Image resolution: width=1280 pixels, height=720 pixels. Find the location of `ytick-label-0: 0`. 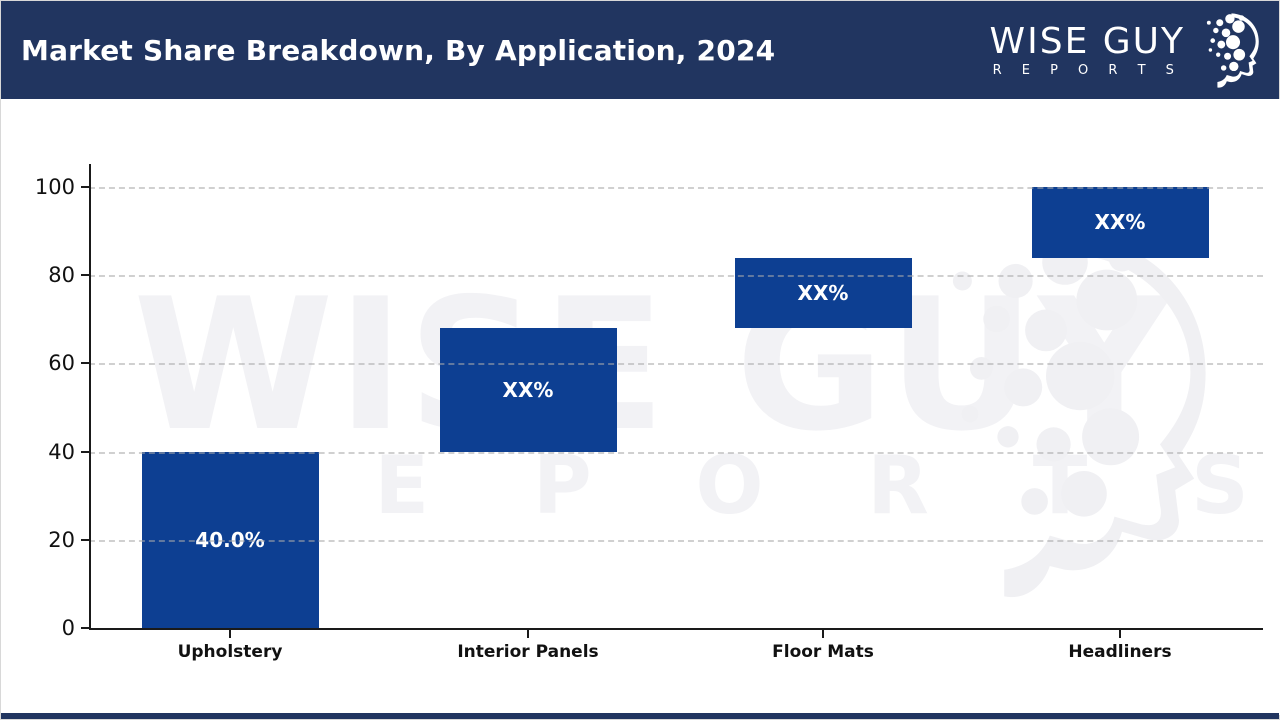

ytick-label-0: 0 is located at coordinates (68, 628).